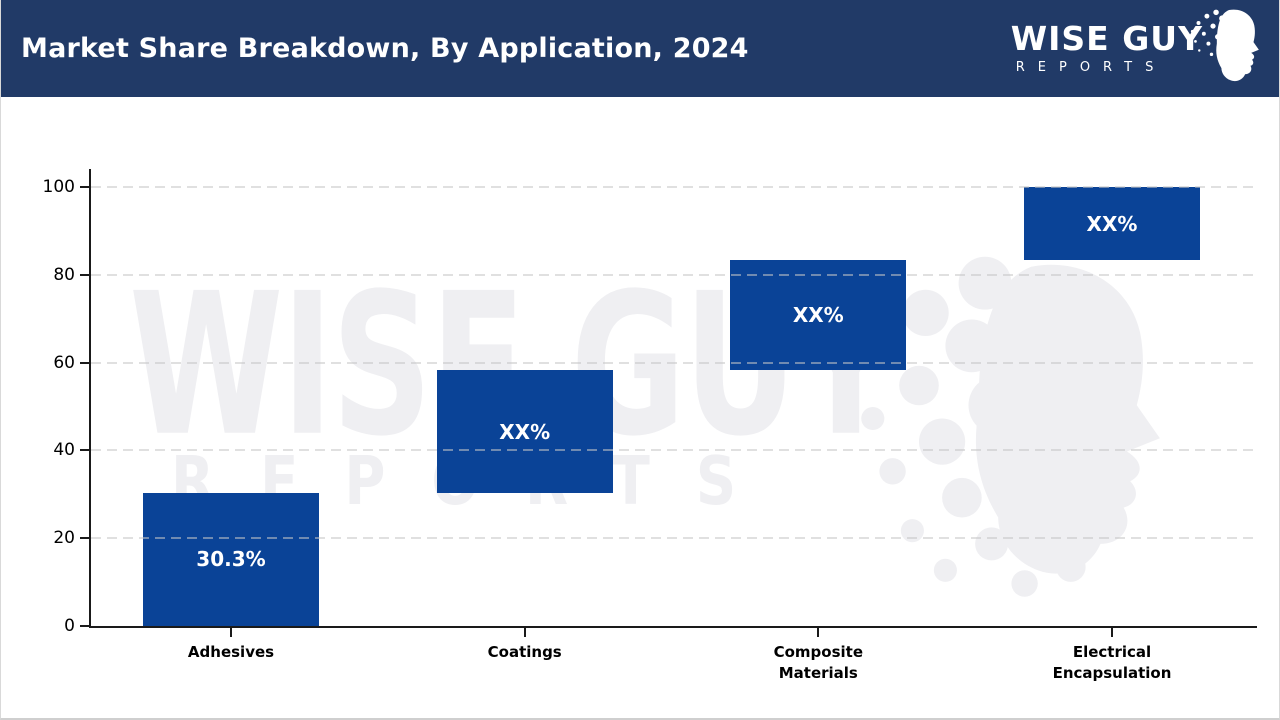 The height and width of the screenshot is (720, 1280). What do you see at coordinates (524, 632) in the screenshot?
I see `x-tick-coatings` at bounding box center [524, 632].